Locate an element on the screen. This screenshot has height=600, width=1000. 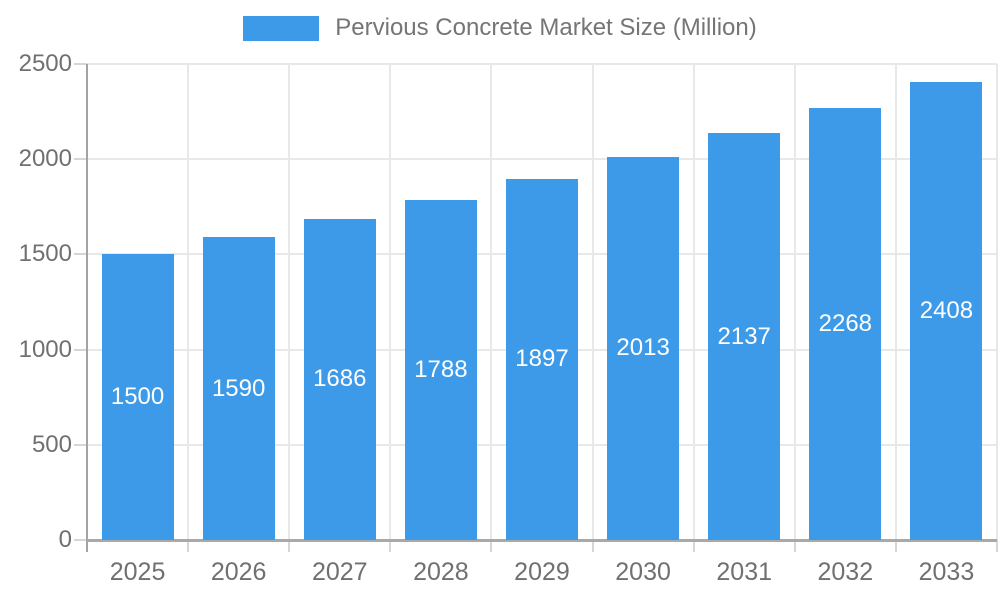
bar-2025: 1500 is located at coordinates (137, 397).